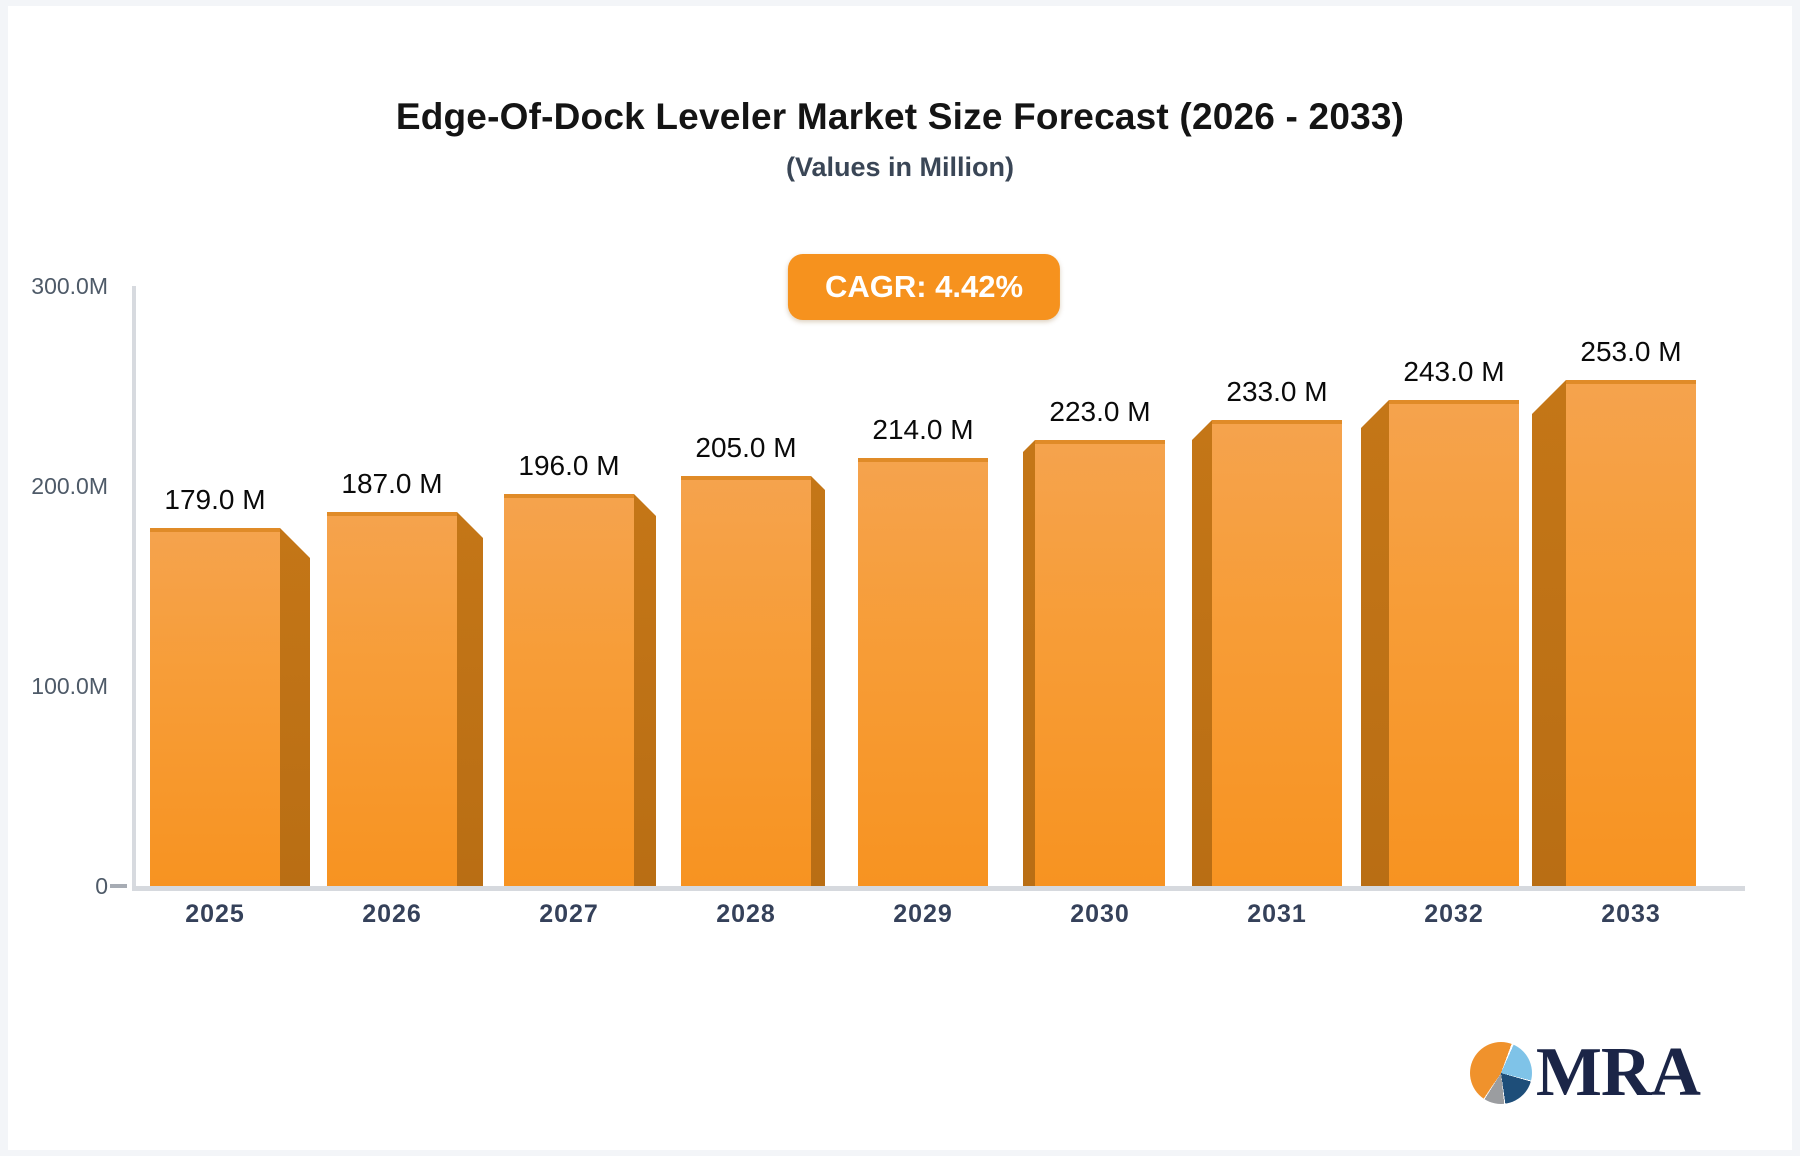  Describe the element at coordinates (69, 286) in the screenshot. I see `y-axis-tick-label: 300.0M` at that location.